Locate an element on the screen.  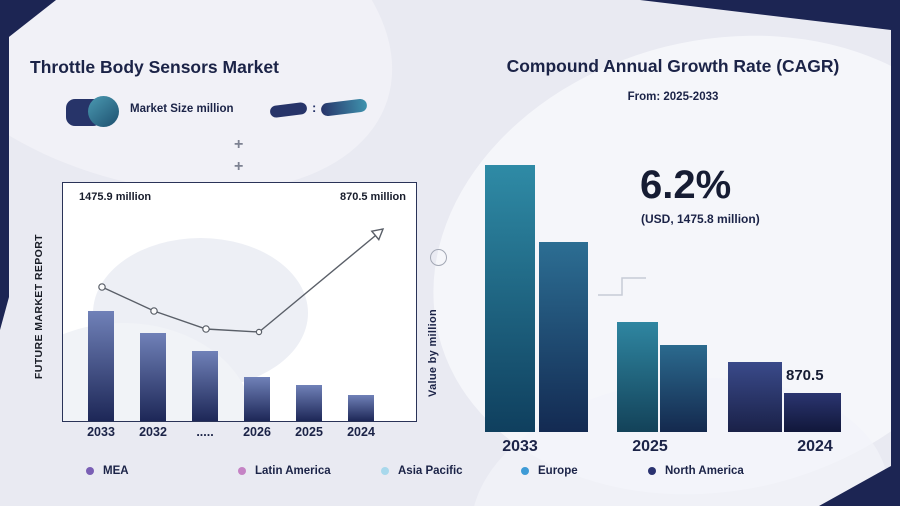
cagr-bar-2033-primary is located at coordinates (510, 298).